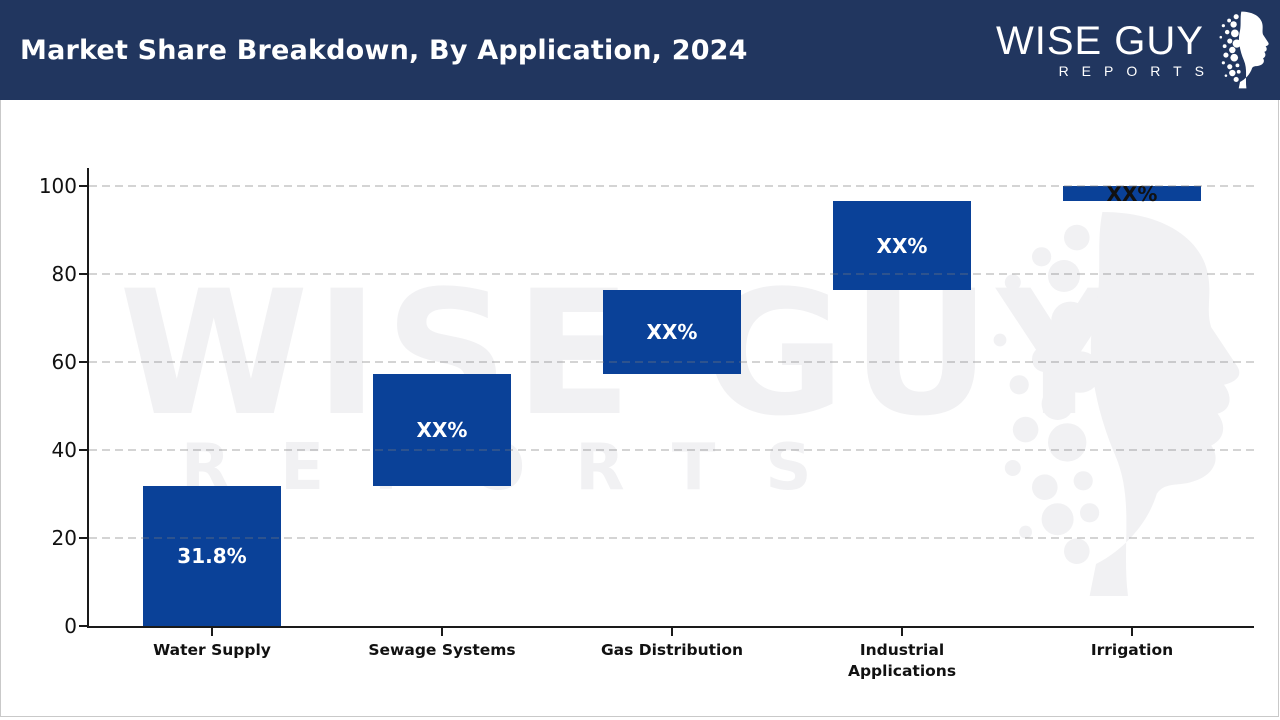 The width and height of the screenshot is (1280, 720). What do you see at coordinates (1137, 71) in the screenshot?
I see `brand-tagline: REPORTS` at bounding box center [1137, 71].